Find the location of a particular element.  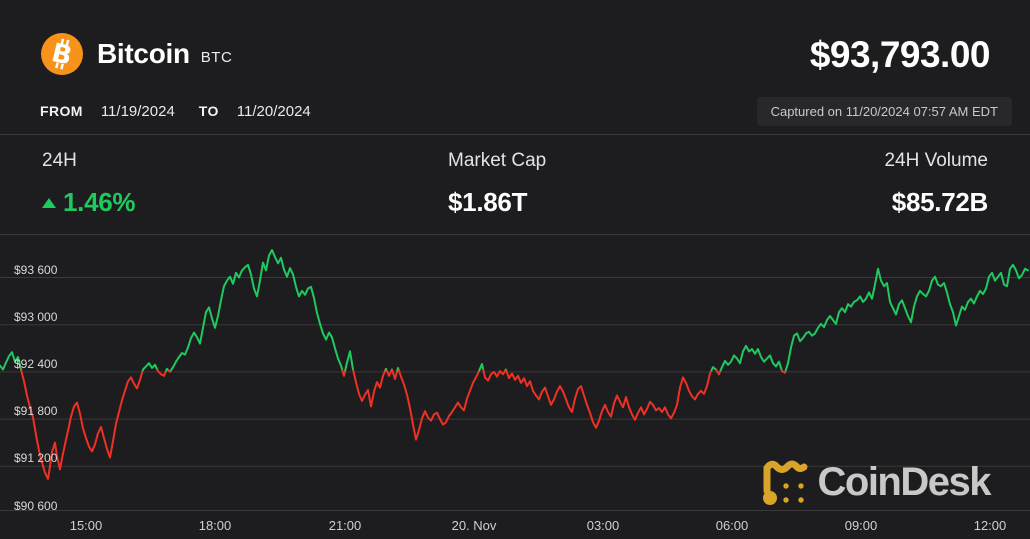

coindesk-logo: CoinDesk is located at coordinates (876, 482).